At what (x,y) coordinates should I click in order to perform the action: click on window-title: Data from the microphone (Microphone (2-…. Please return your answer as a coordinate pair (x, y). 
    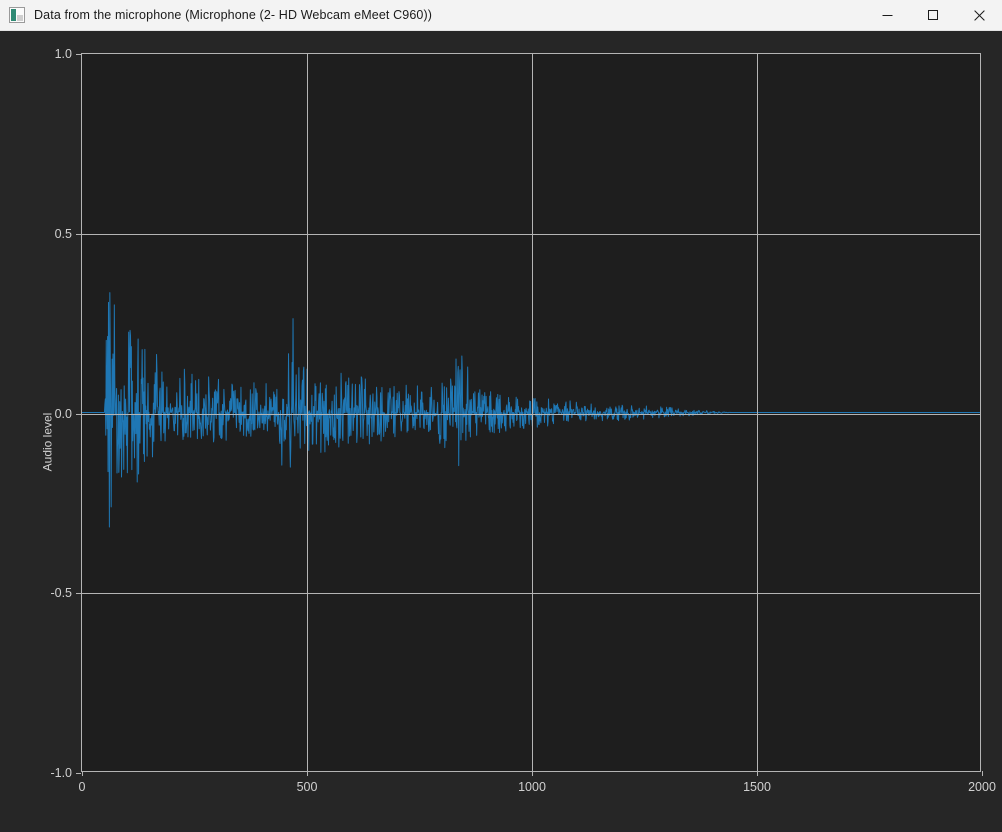
    Looking at the image, I should click on (233, 14).